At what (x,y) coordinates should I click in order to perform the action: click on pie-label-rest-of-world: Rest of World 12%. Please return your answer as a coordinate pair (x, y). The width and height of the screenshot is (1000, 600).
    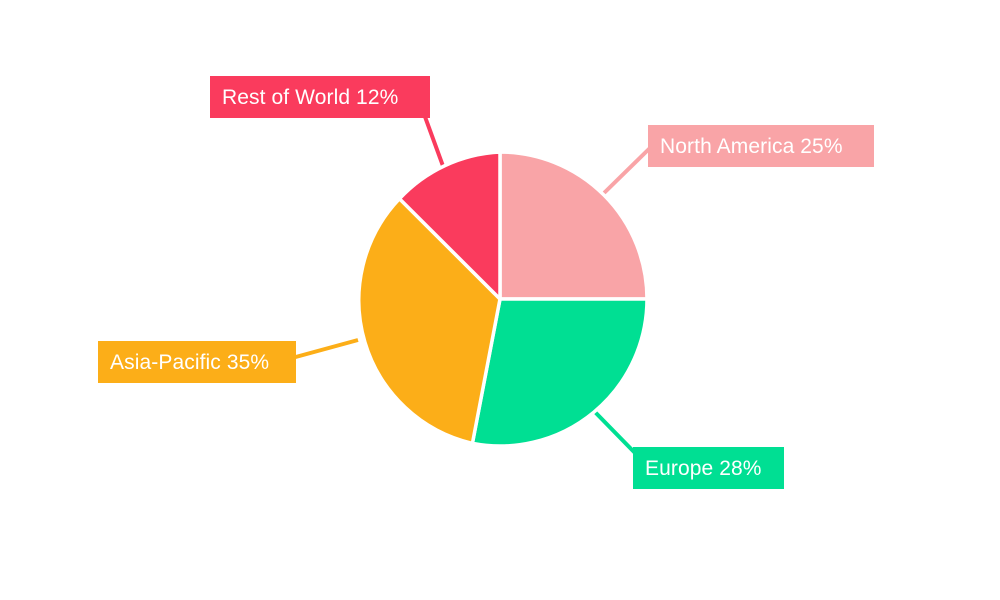
    Looking at the image, I should click on (320, 97).